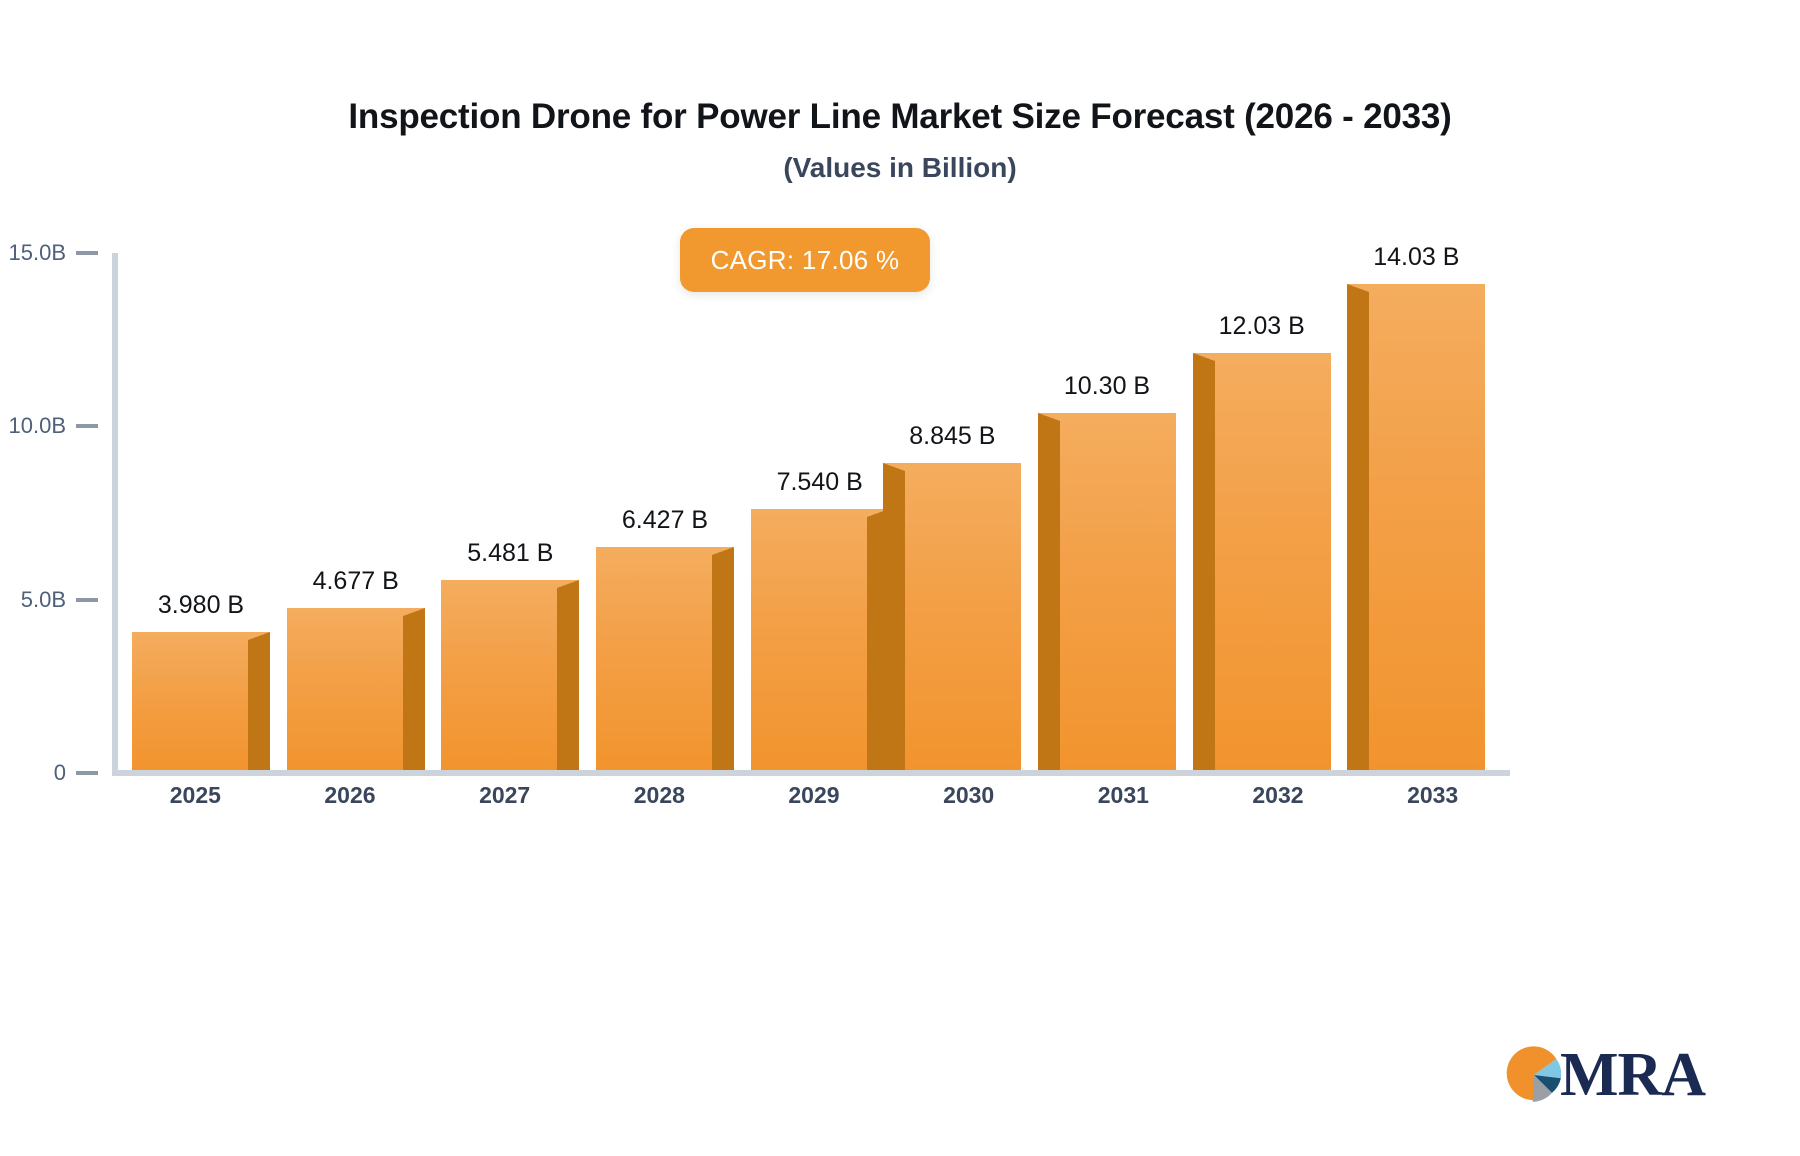 The image size is (1800, 1156). I want to click on y-axis-line, so click(115, 513).